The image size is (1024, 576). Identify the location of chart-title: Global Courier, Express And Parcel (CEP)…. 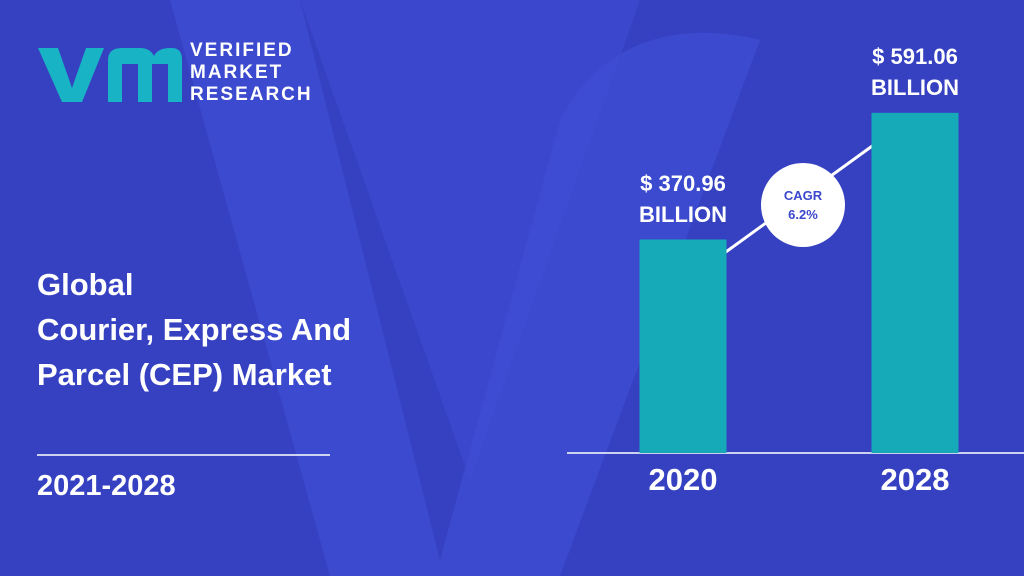
(194, 329).